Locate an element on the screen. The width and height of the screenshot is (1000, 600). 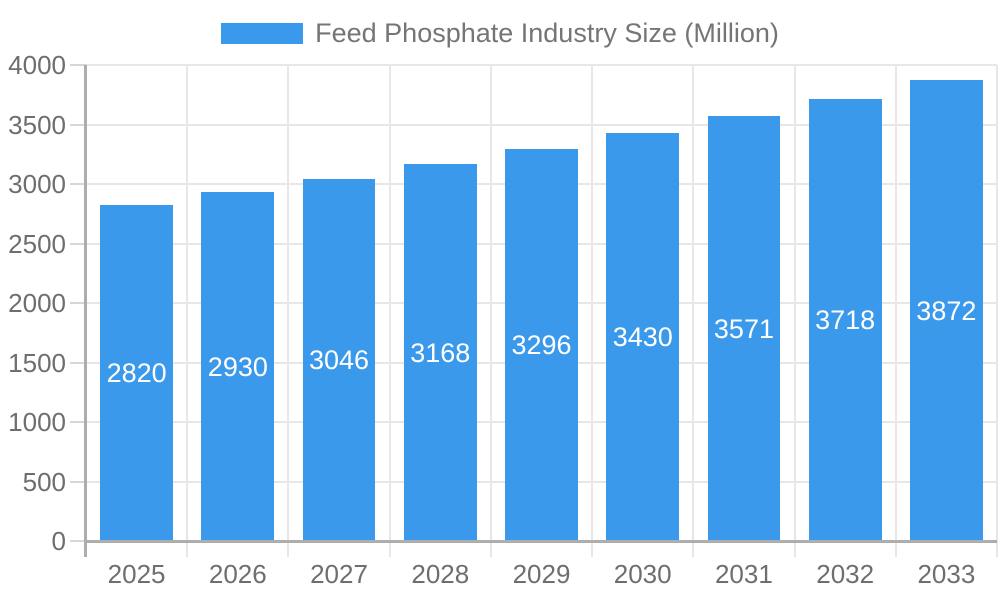
y-tick-label: 1500 is located at coordinates (37, 362).